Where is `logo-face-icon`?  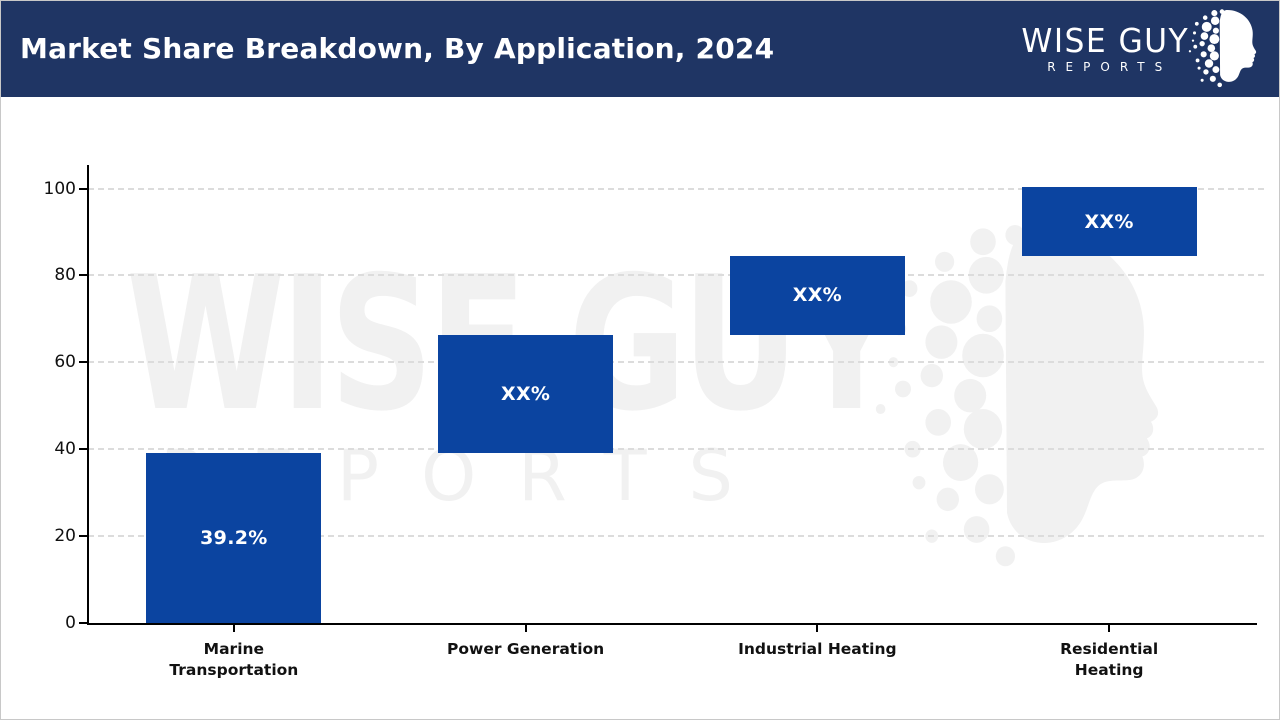
logo-face-icon is located at coordinates (1222, 47).